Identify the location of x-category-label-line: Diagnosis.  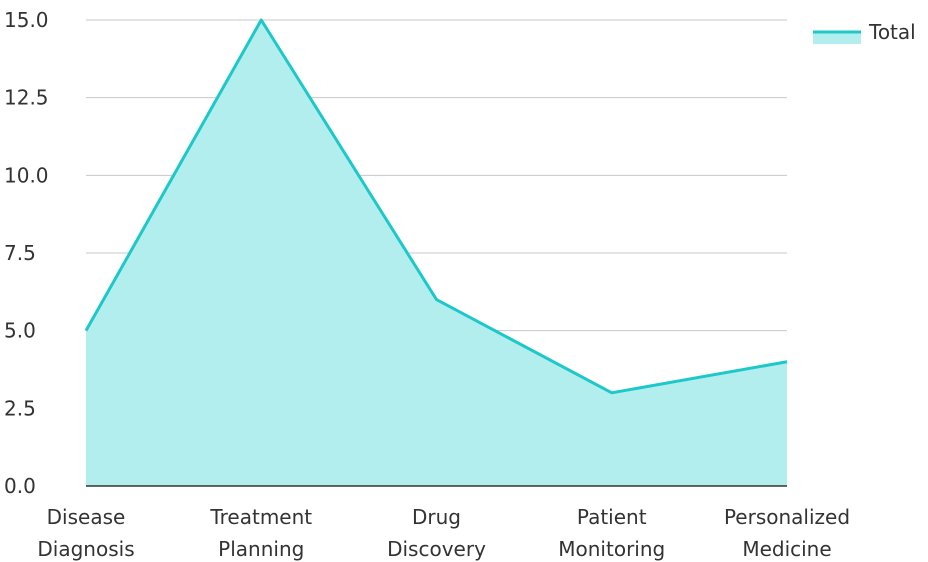
(85, 549).